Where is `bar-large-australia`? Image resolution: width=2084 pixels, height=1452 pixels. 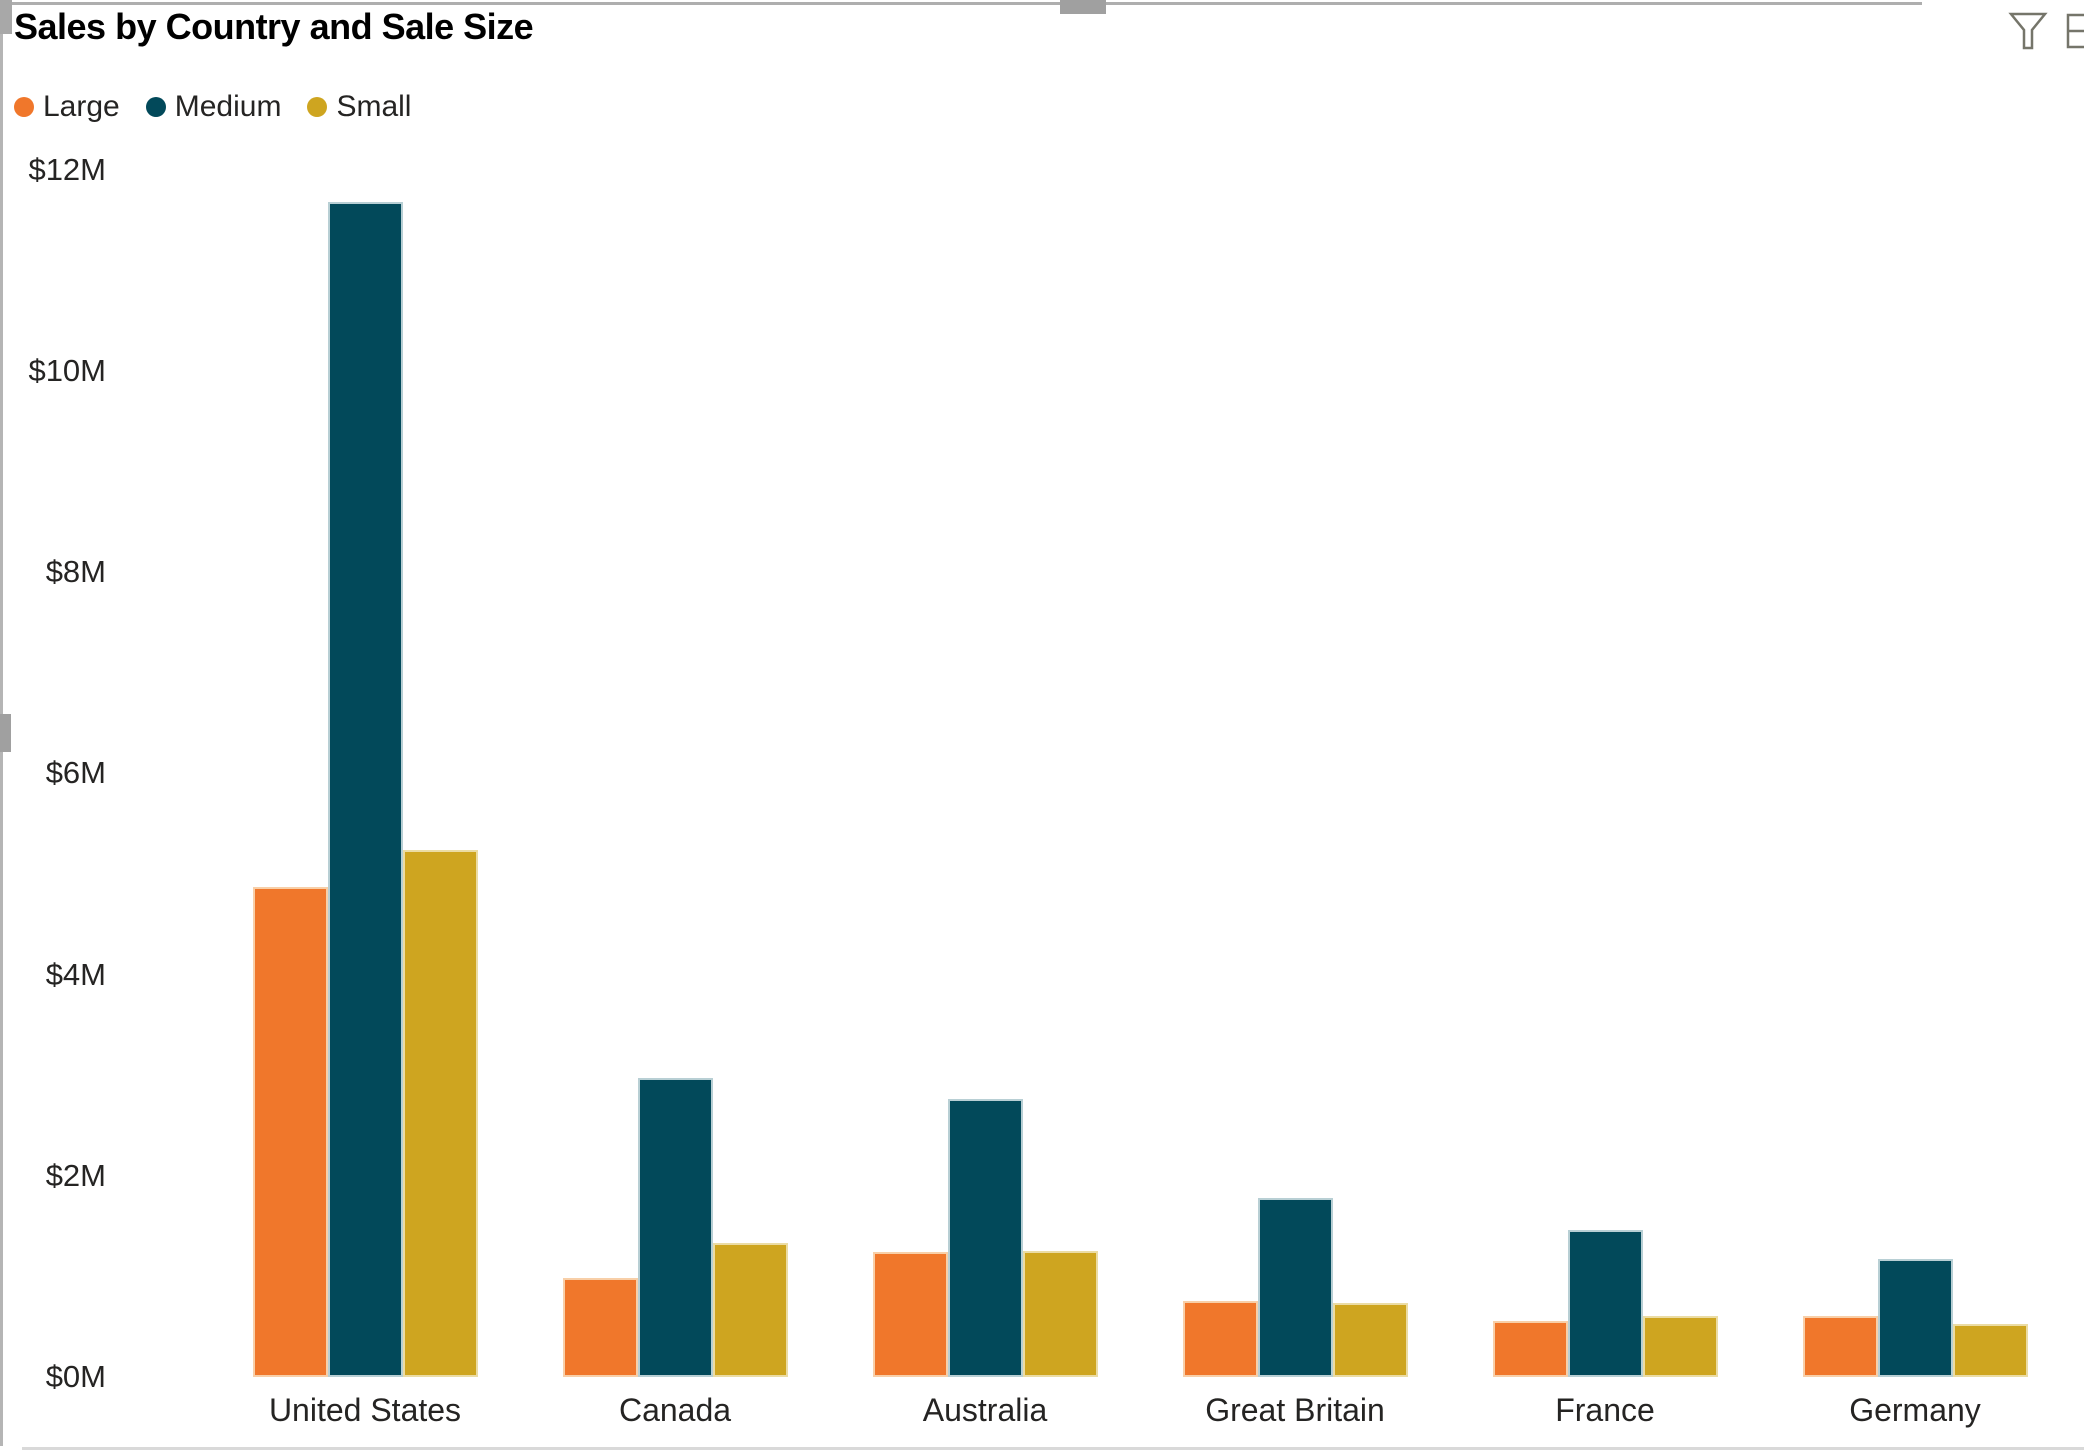 bar-large-australia is located at coordinates (910, 1314).